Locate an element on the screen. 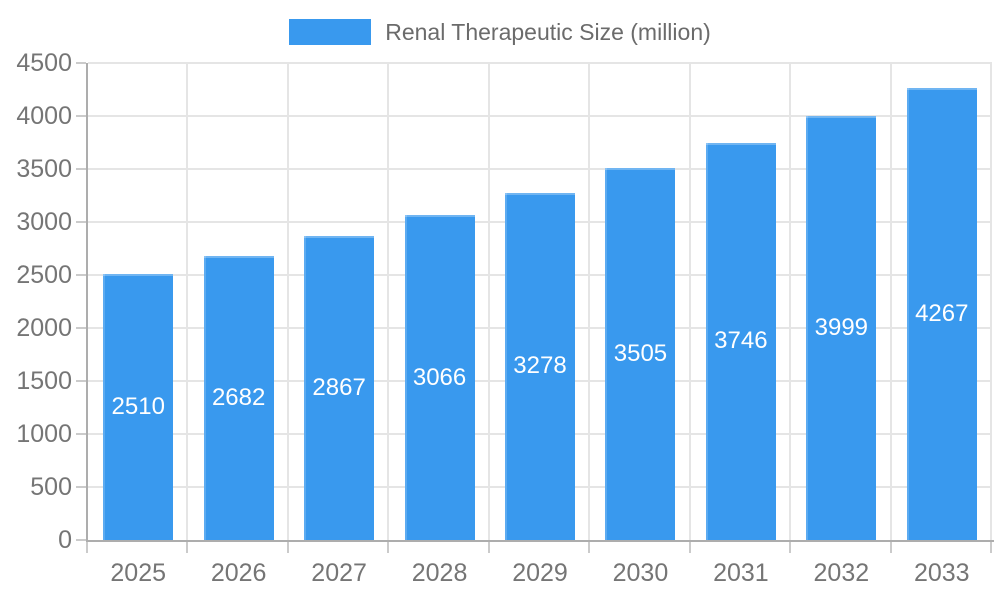 Image resolution: width=1000 pixels, height=600 pixels. bar-value-label: 2510 is located at coordinates (138, 406).